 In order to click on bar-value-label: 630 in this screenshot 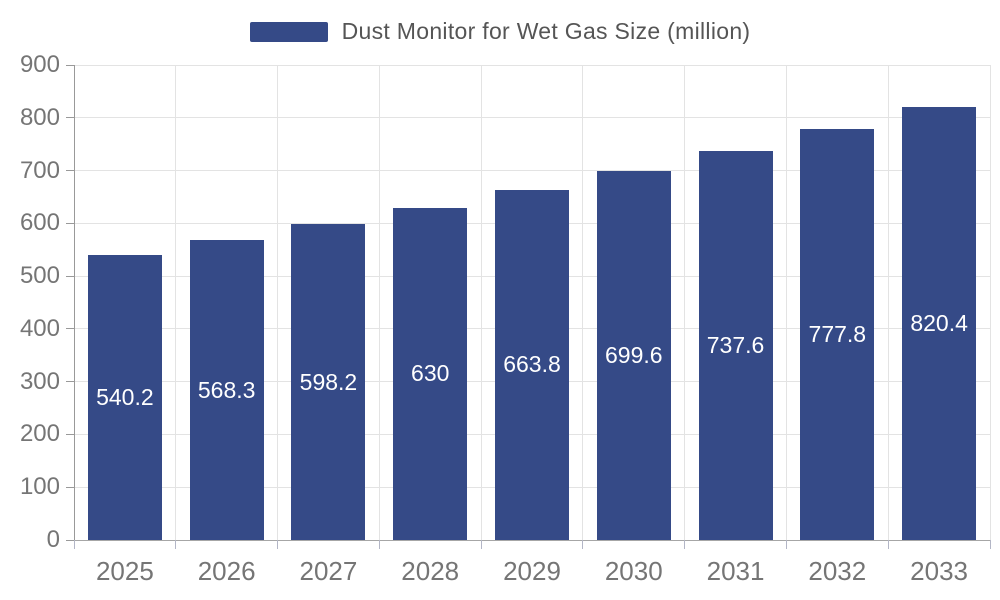, I will do `click(430, 373)`.